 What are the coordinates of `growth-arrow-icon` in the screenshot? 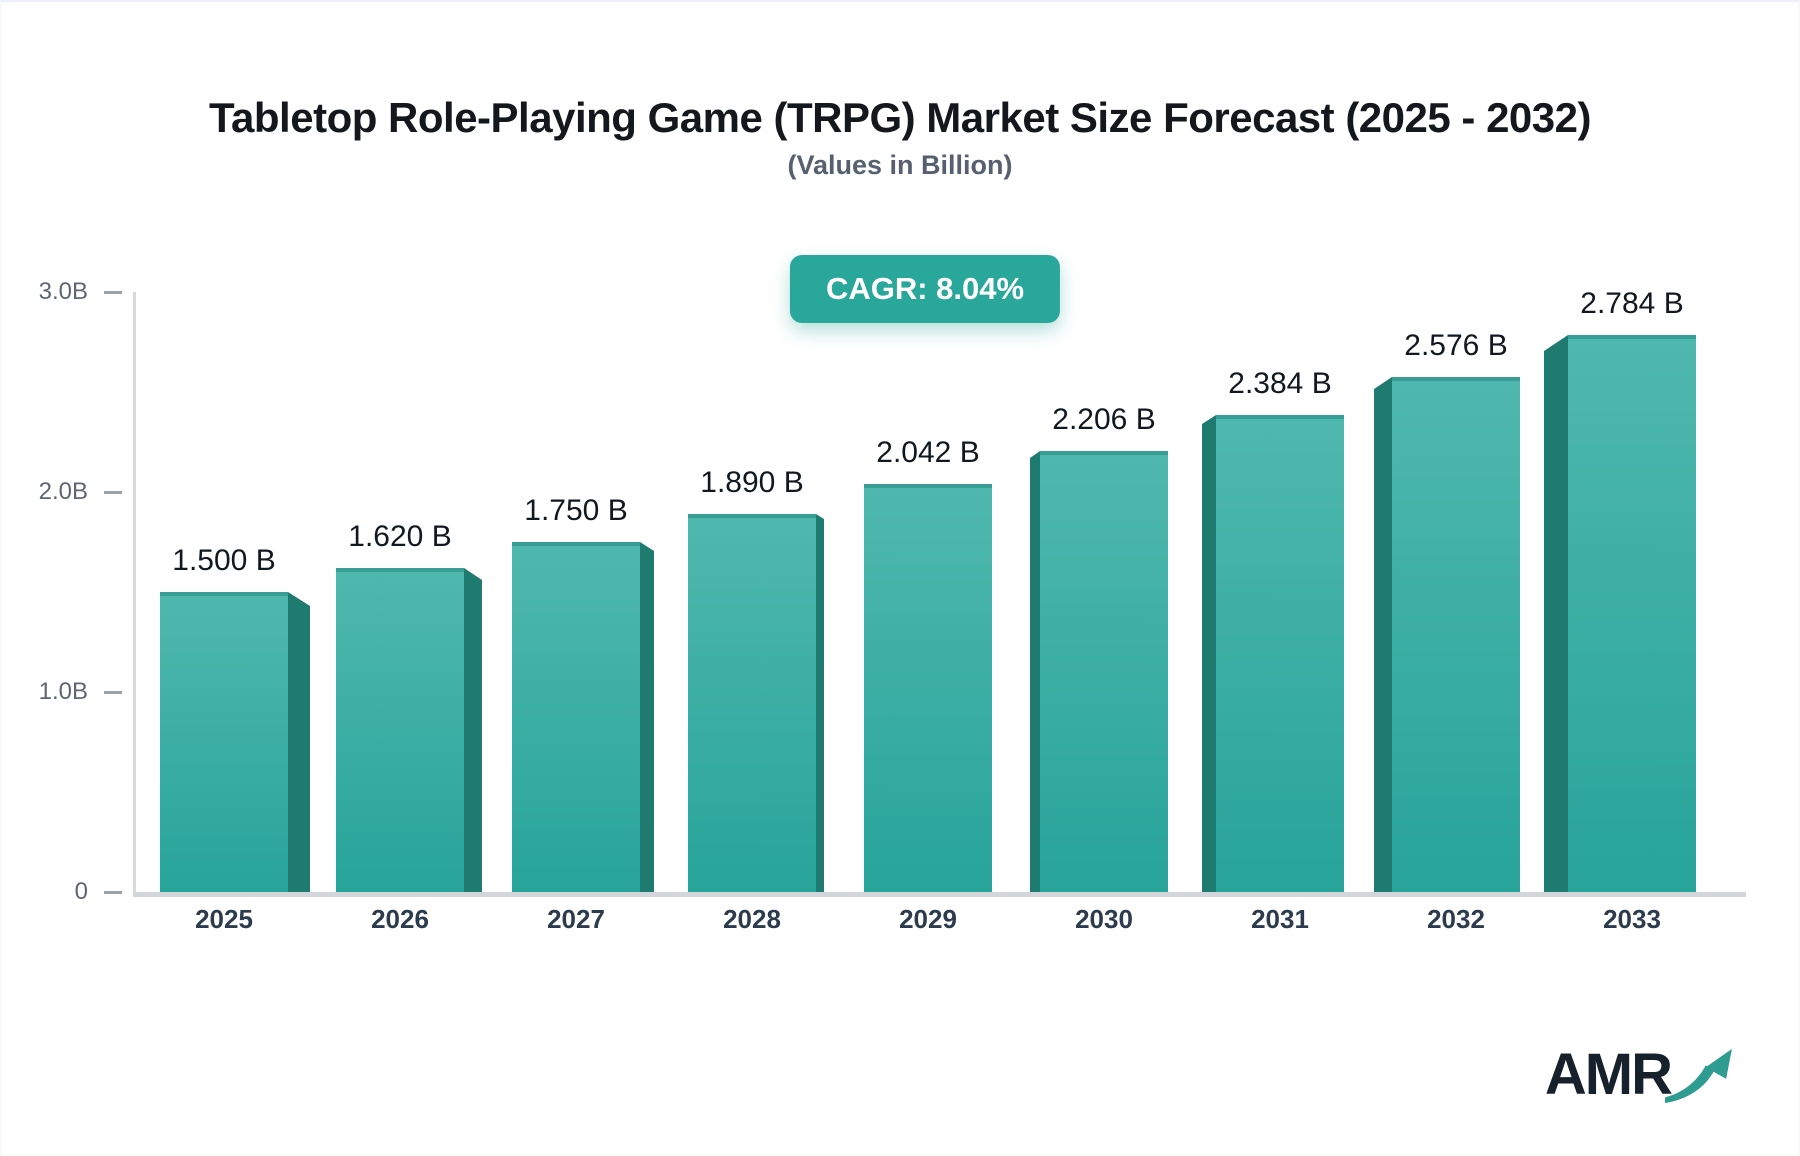 It's located at (1698, 1076).